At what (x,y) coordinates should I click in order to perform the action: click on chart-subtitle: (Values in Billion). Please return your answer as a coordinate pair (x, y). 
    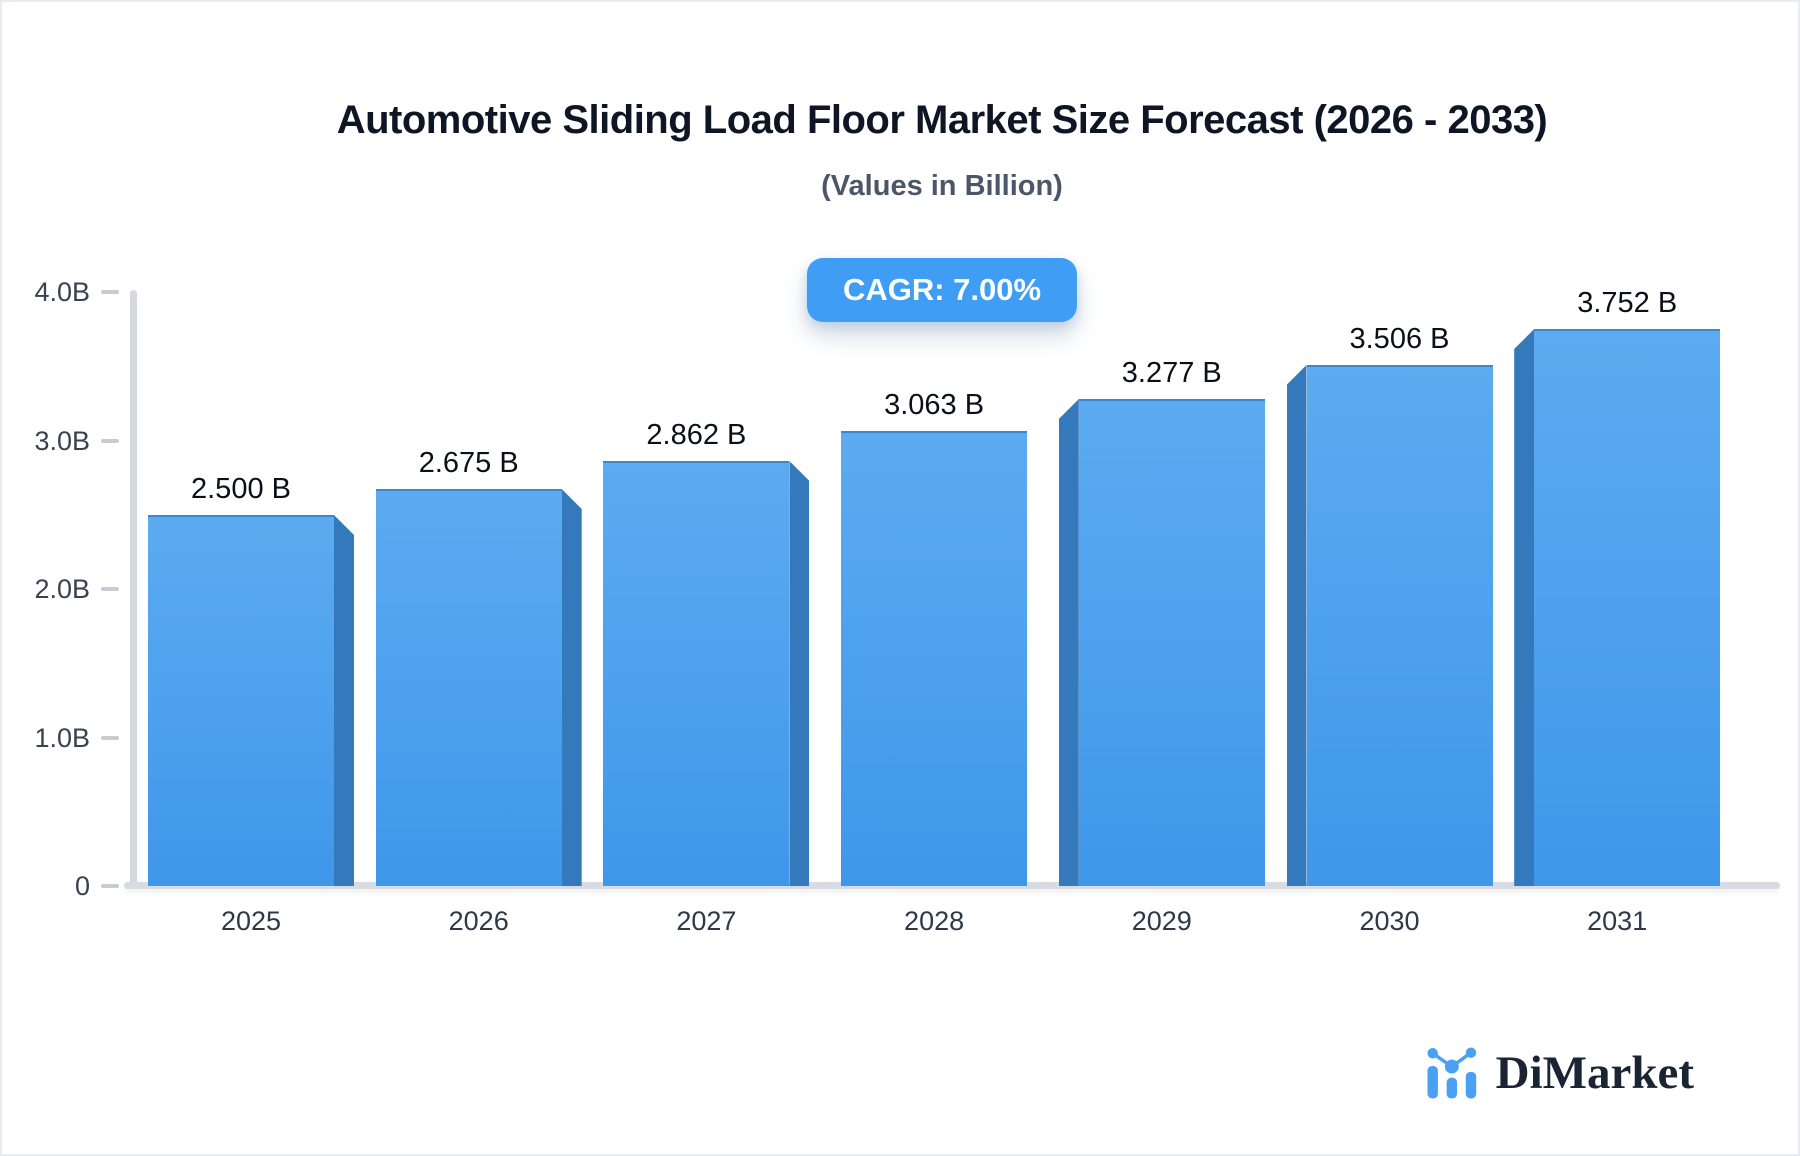
    Looking at the image, I should click on (942, 186).